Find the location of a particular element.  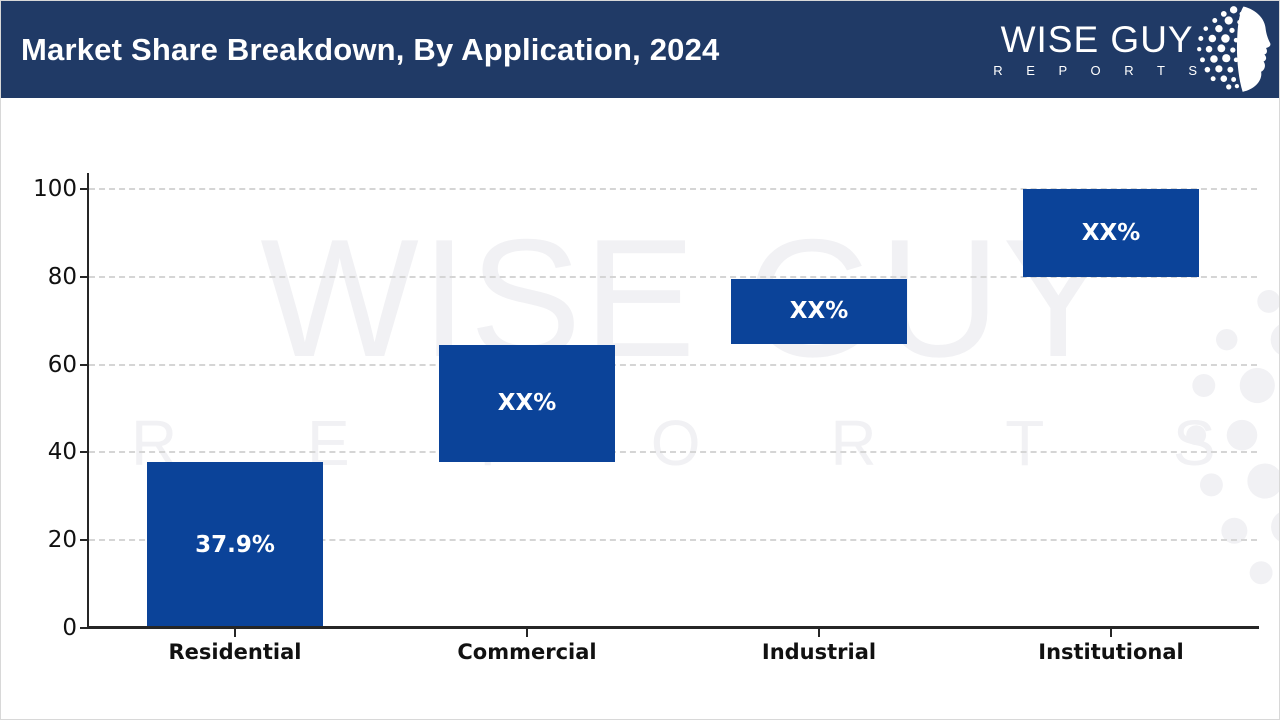

x-tick-mark-commercial is located at coordinates (527, 632).